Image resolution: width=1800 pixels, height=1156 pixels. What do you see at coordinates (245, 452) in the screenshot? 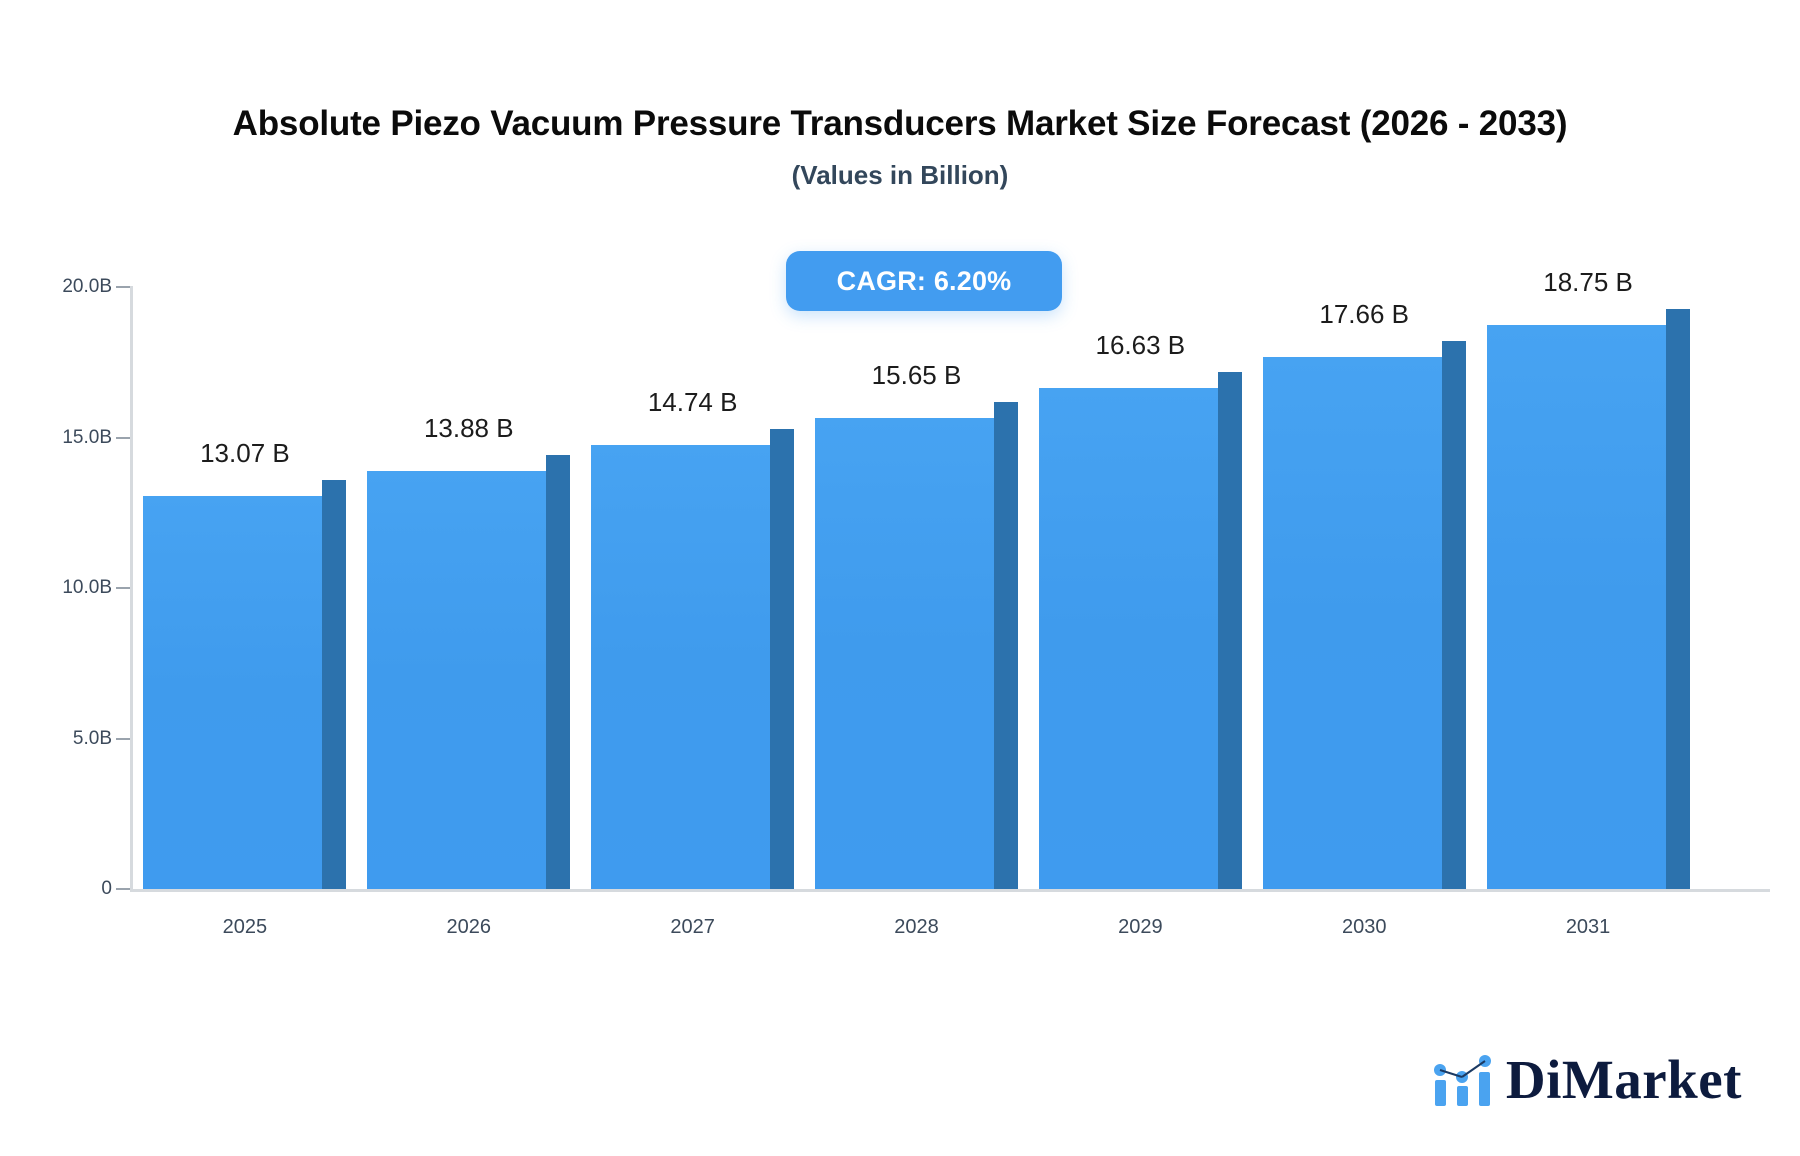
I see `bar-value-label: 13.07 B` at bounding box center [245, 452].